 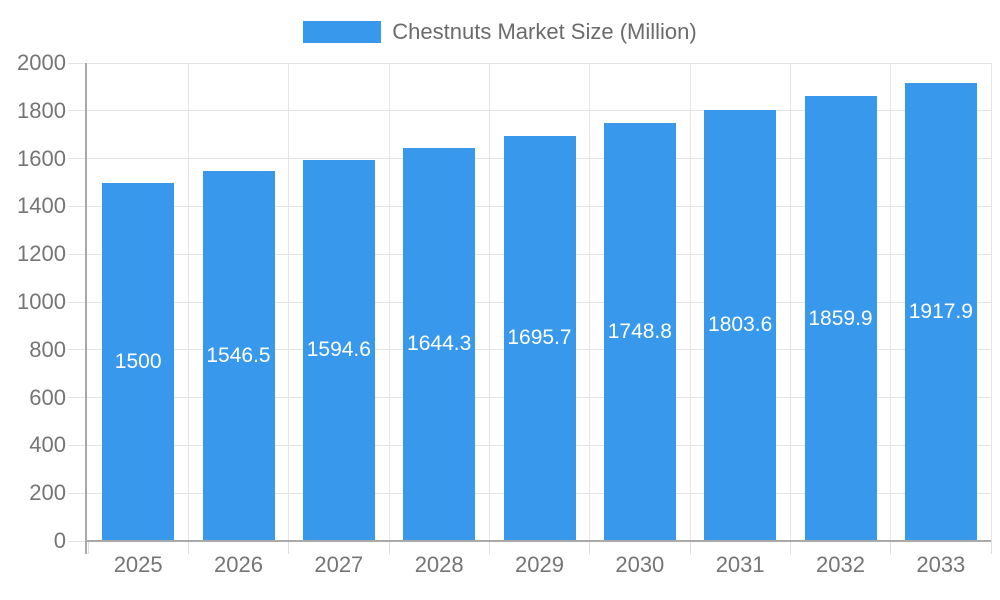 What do you see at coordinates (941, 564) in the screenshot?
I see `x-axis-tick-label: 2033` at bounding box center [941, 564].